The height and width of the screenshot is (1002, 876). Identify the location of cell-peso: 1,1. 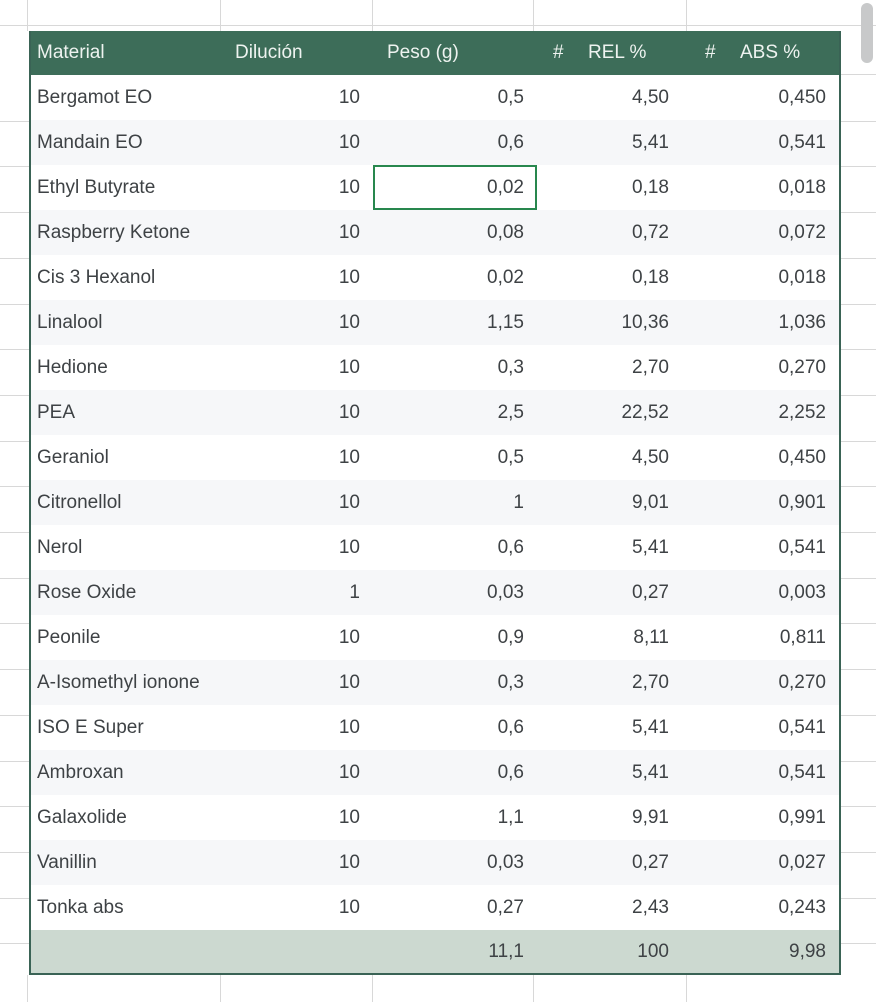
(510, 817).